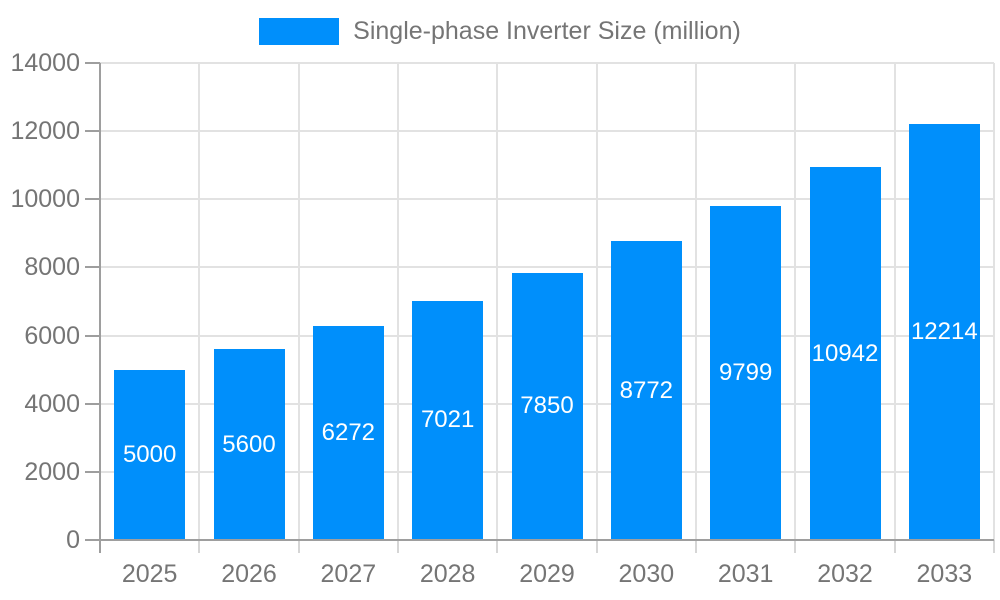 Image resolution: width=1000 pixels, height=600 pixels. I want to click on x-tick-label: 2033, so click(944, 574).